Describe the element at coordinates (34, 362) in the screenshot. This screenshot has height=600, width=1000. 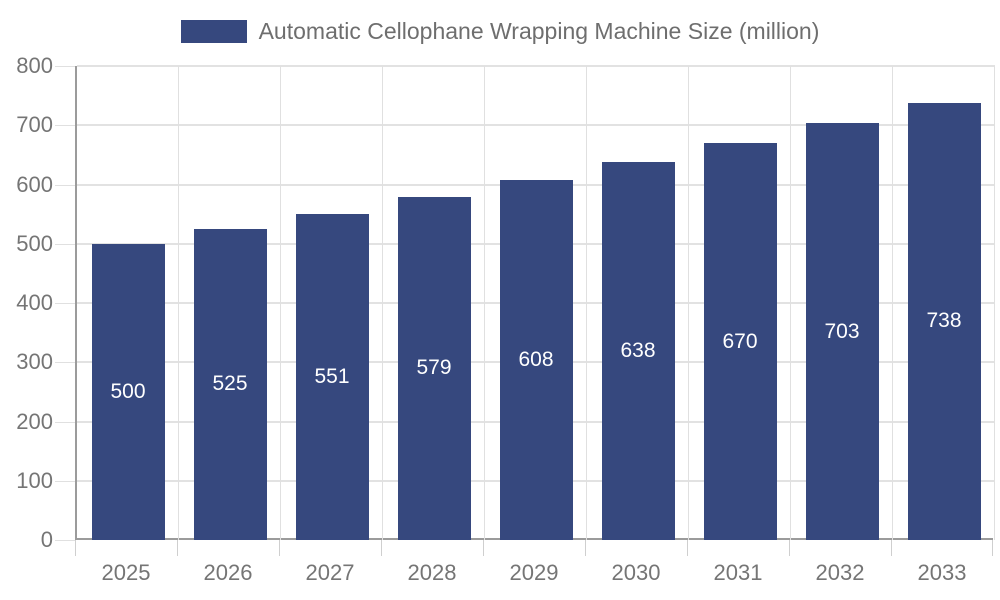
I see `y-axis-tick-label: 300` at that location.